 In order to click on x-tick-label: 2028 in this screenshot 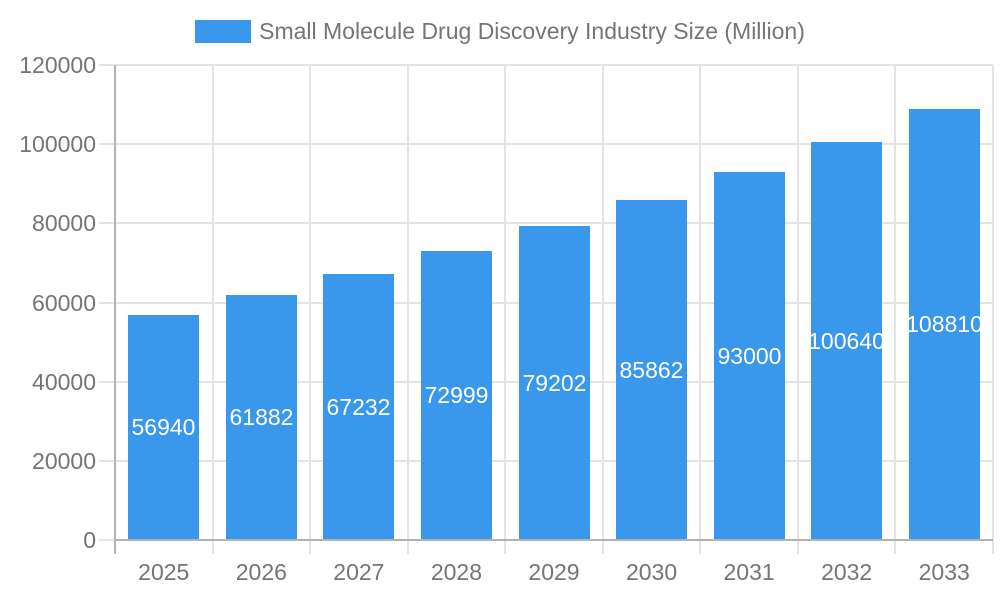, I will do `click(456, 572)`.